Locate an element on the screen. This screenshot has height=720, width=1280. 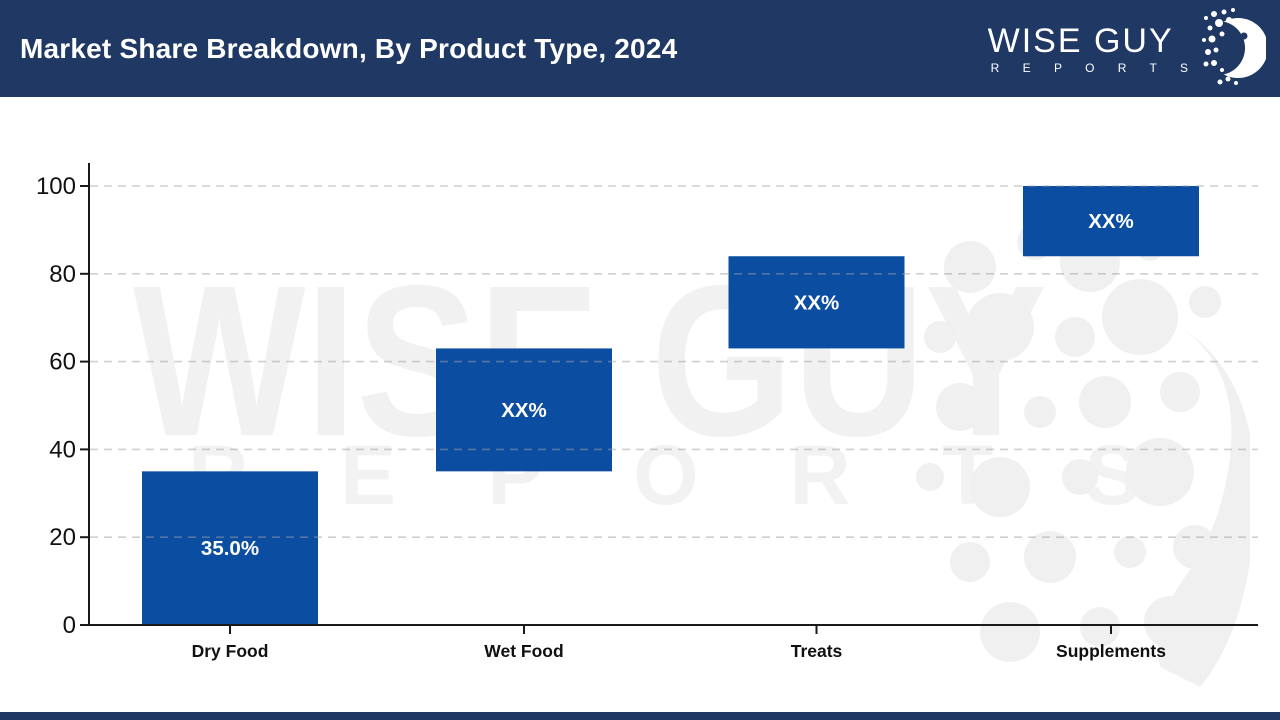
x-tick-label-0: Dry Food is located at coordinates (230, 651).